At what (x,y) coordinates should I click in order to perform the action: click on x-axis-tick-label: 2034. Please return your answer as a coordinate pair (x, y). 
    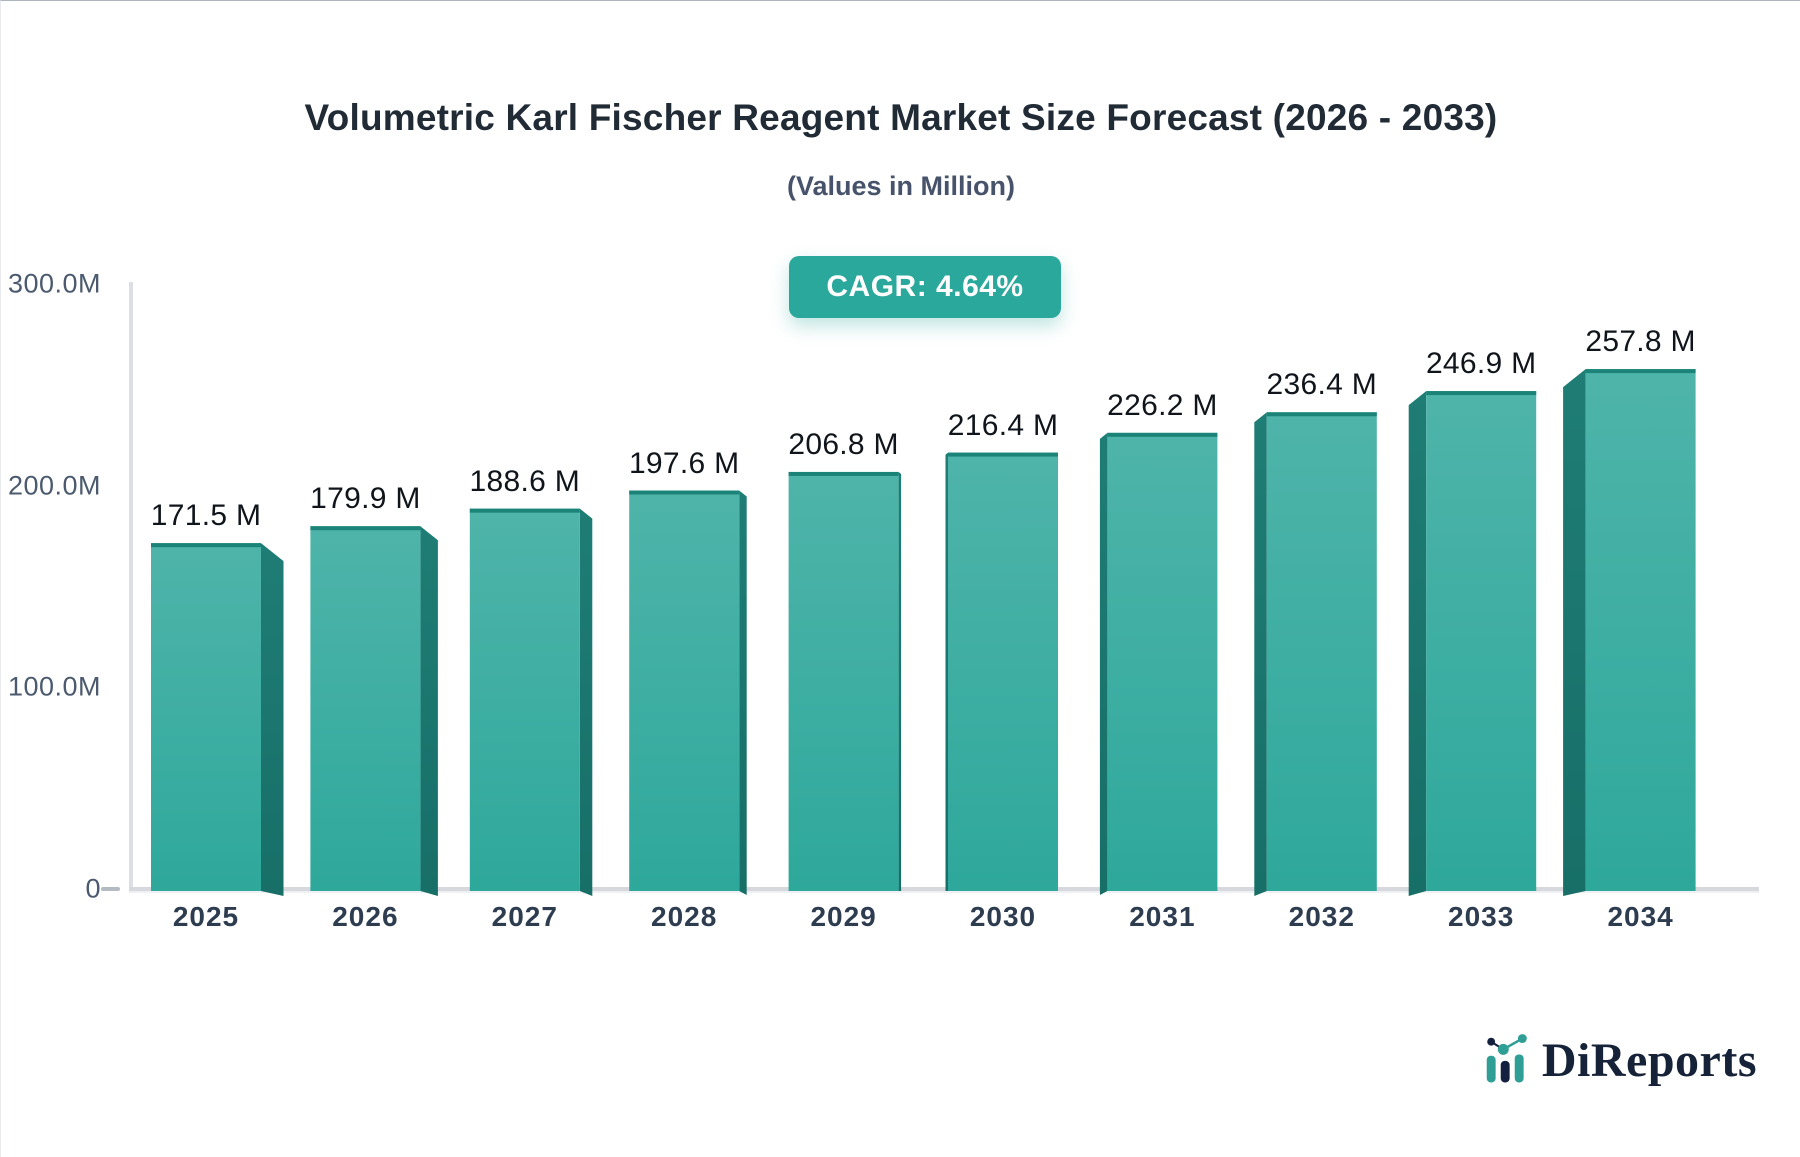
    Looking at the image, I should click on (1640, 916).